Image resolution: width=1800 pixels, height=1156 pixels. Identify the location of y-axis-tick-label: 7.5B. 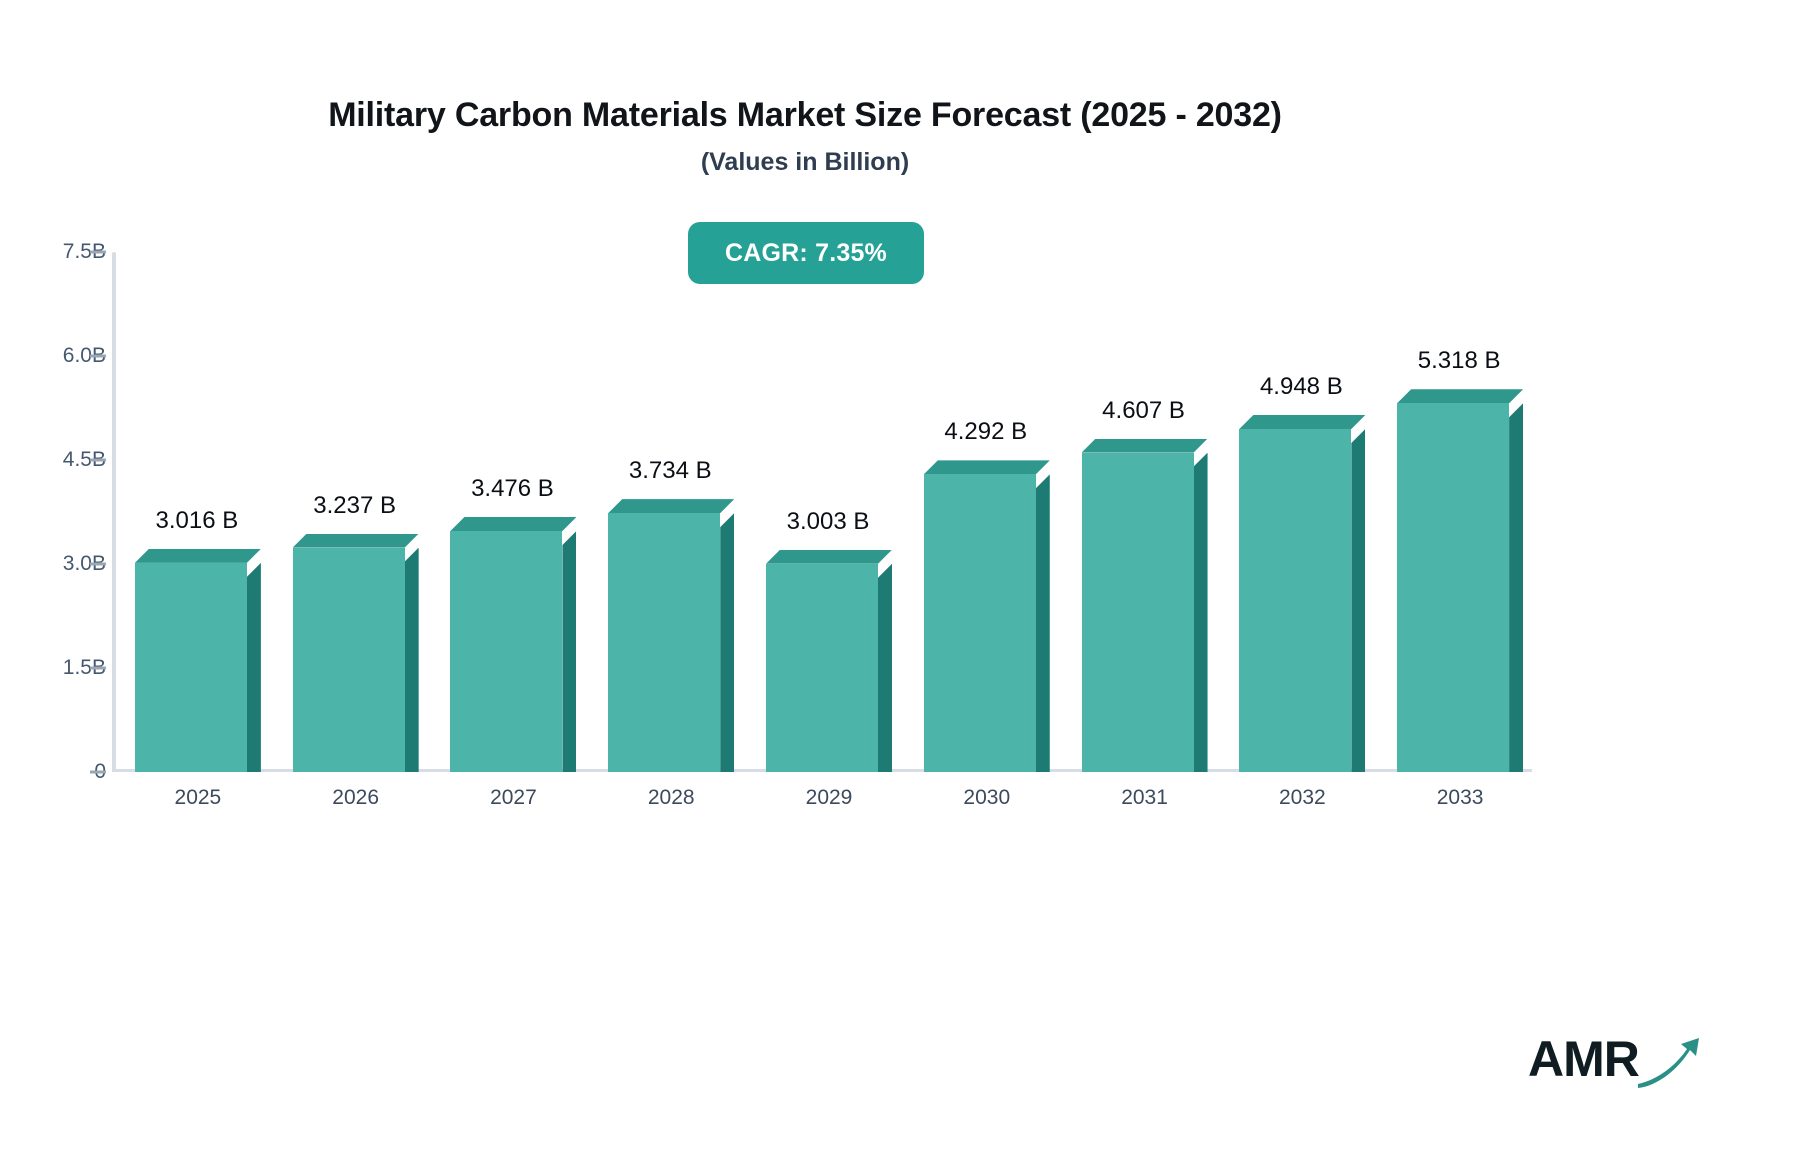
(84, 251).